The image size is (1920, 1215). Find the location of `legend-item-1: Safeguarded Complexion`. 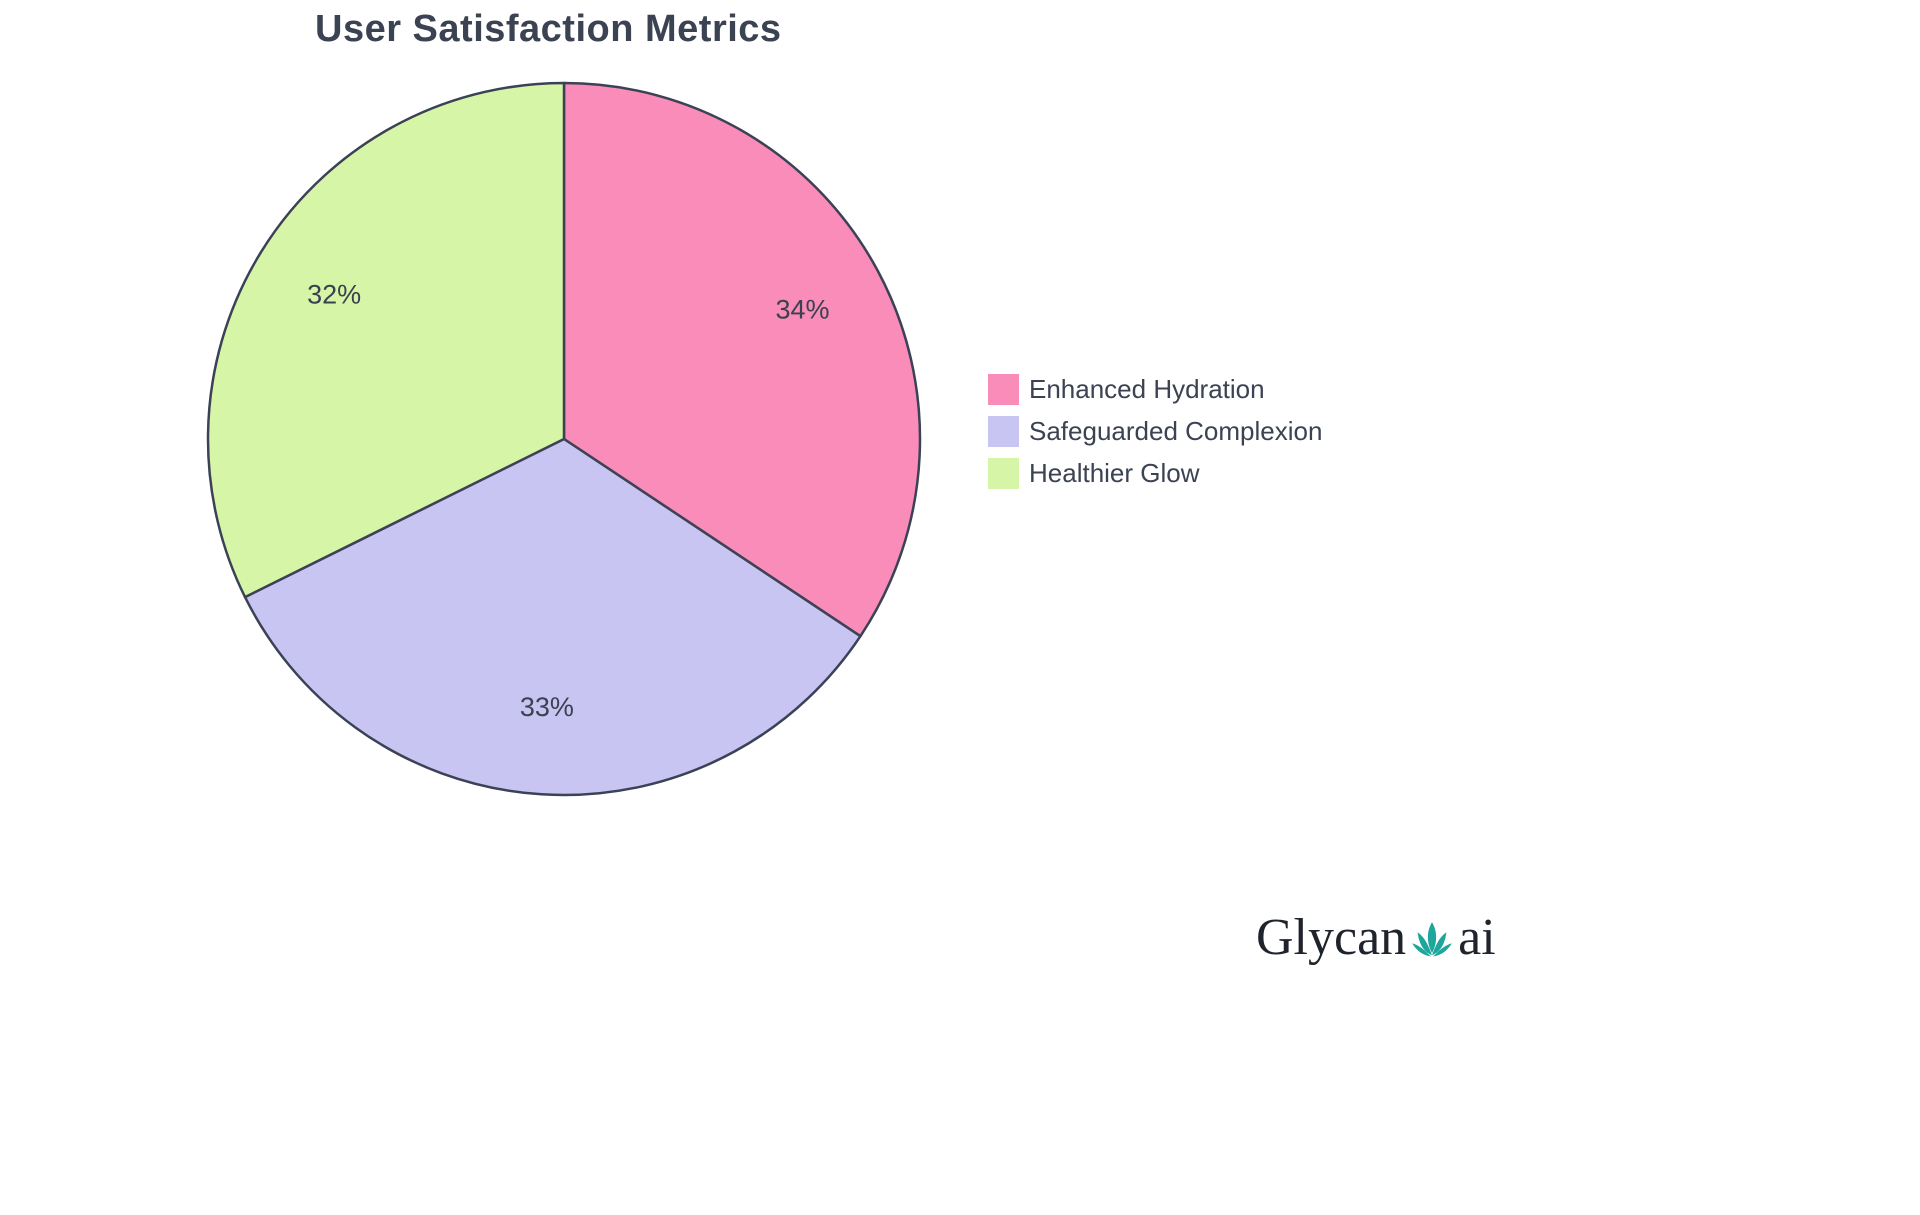

legend-item-1: Safeguarded Complexion is located at coordinates (1155, 431).